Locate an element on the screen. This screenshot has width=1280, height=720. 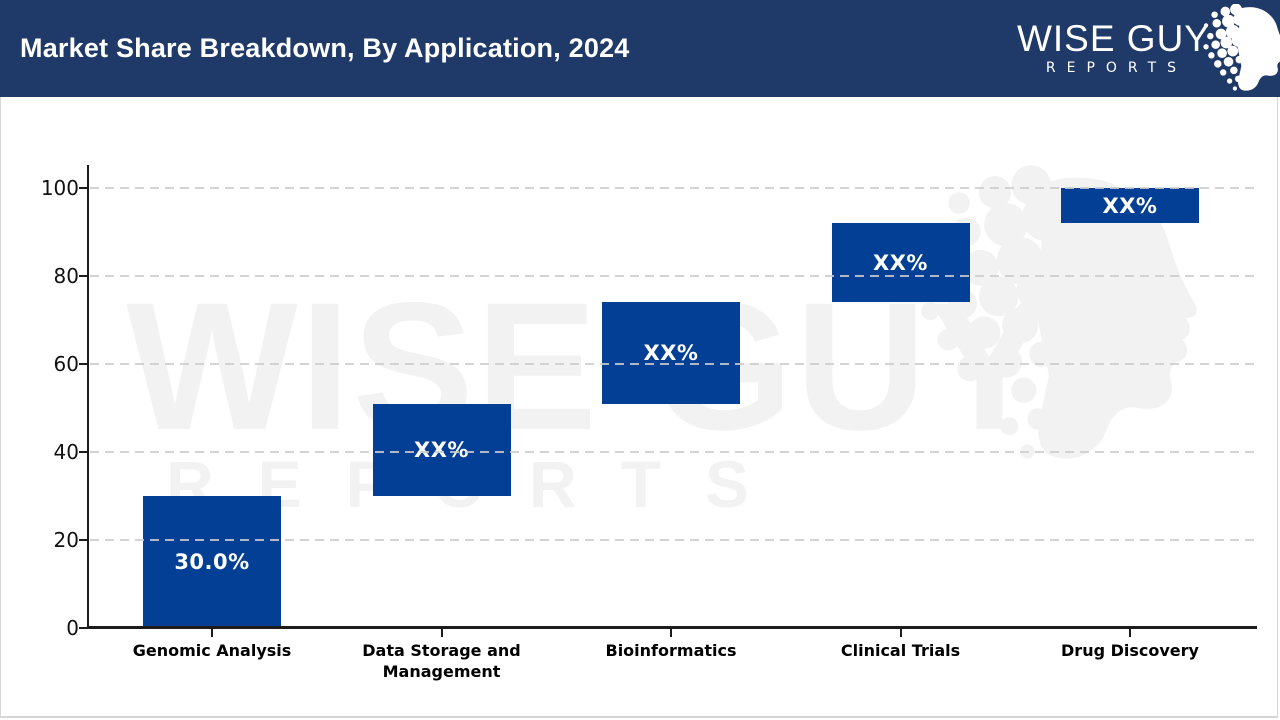
y-tick-label: 0 is located at coordinates (72, 628).